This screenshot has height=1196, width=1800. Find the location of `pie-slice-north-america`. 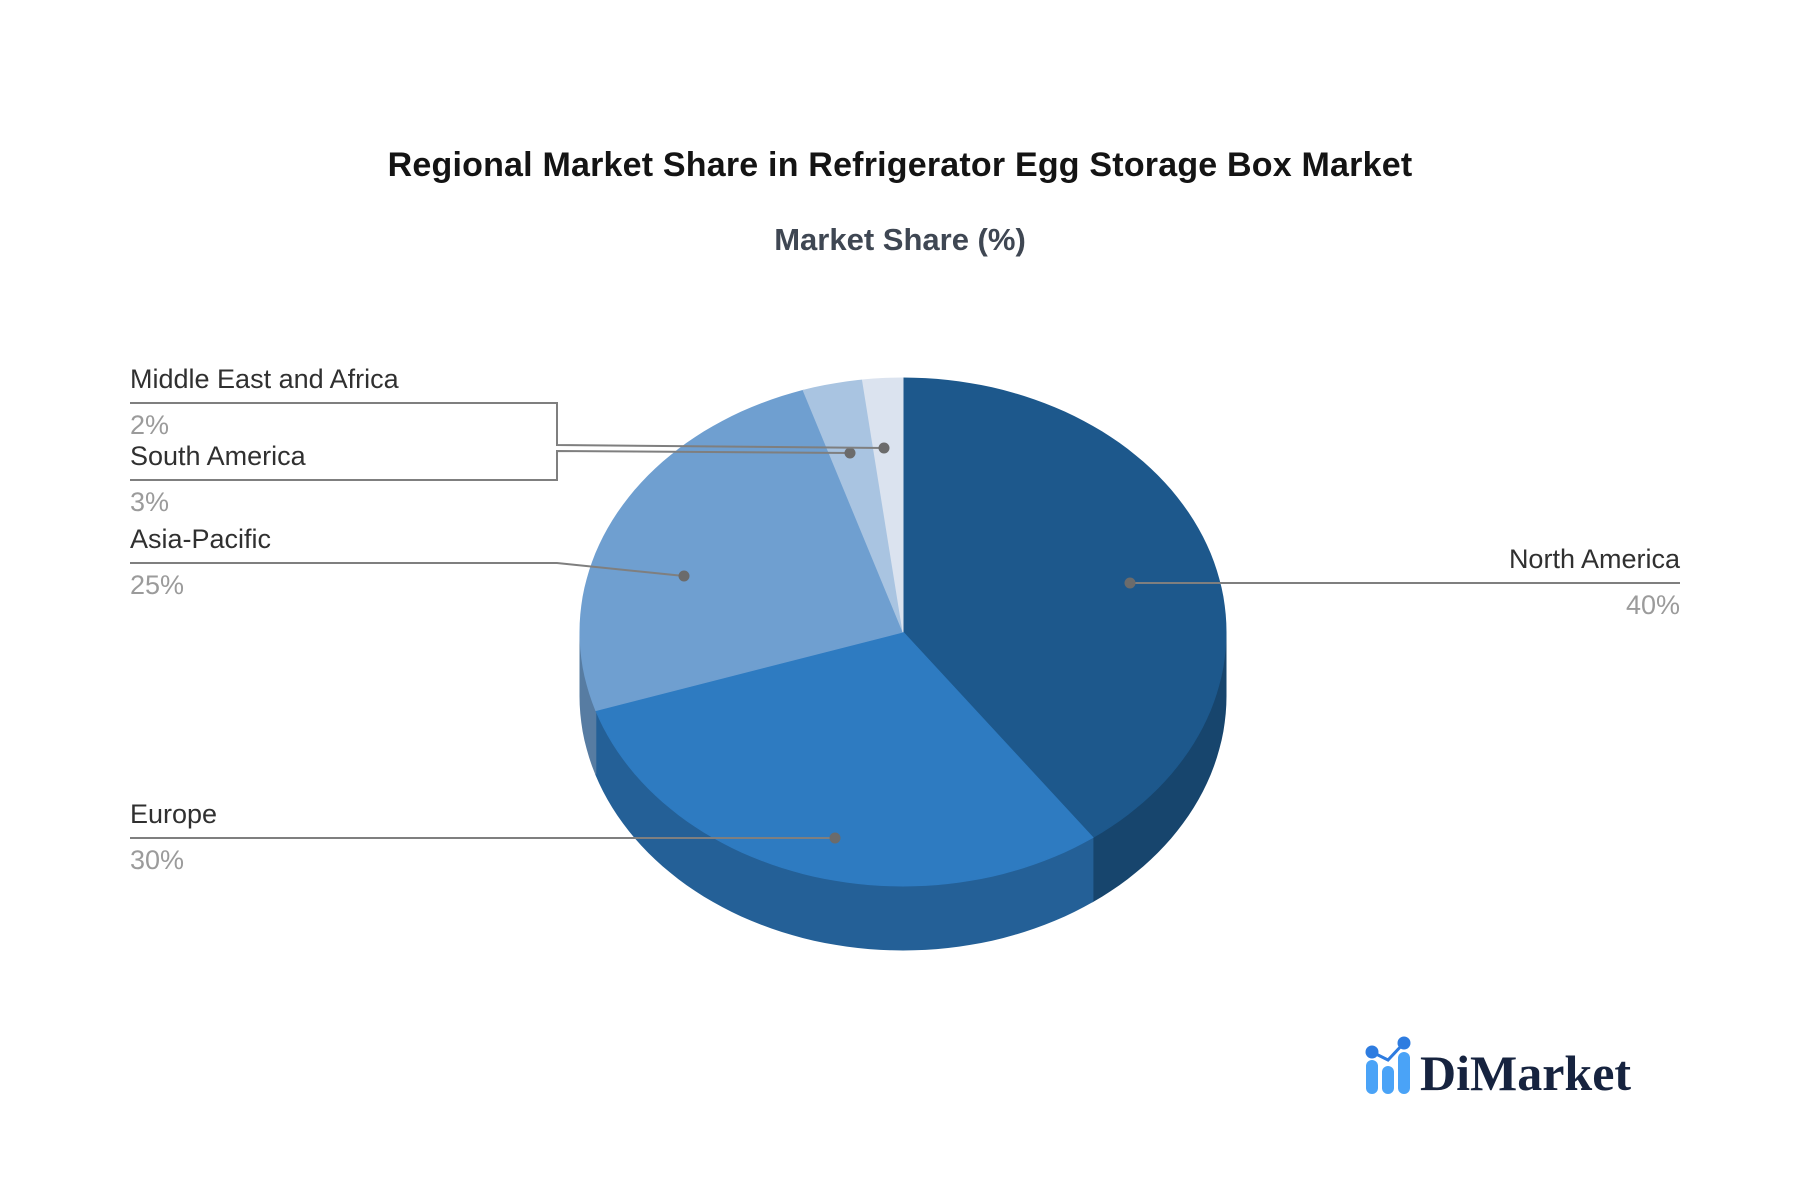

pie-slice-north-america is located at coordinates (1064, 608).